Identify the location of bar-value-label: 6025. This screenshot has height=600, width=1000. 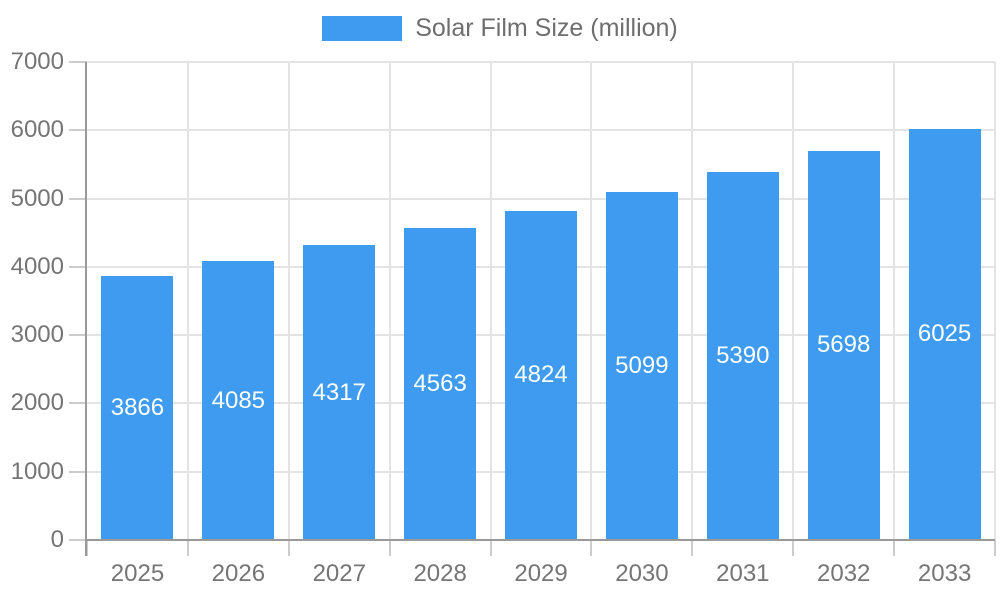
(944, 334).